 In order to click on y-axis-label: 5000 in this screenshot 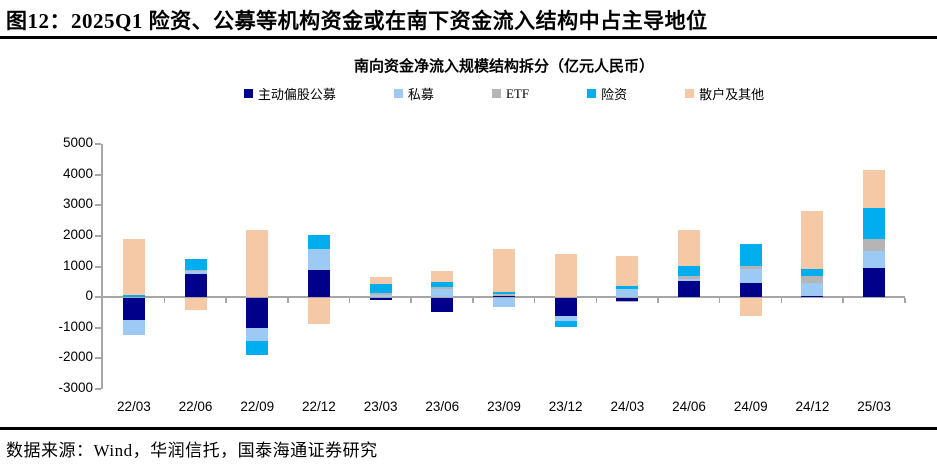, I will do `click(77, 142)`.